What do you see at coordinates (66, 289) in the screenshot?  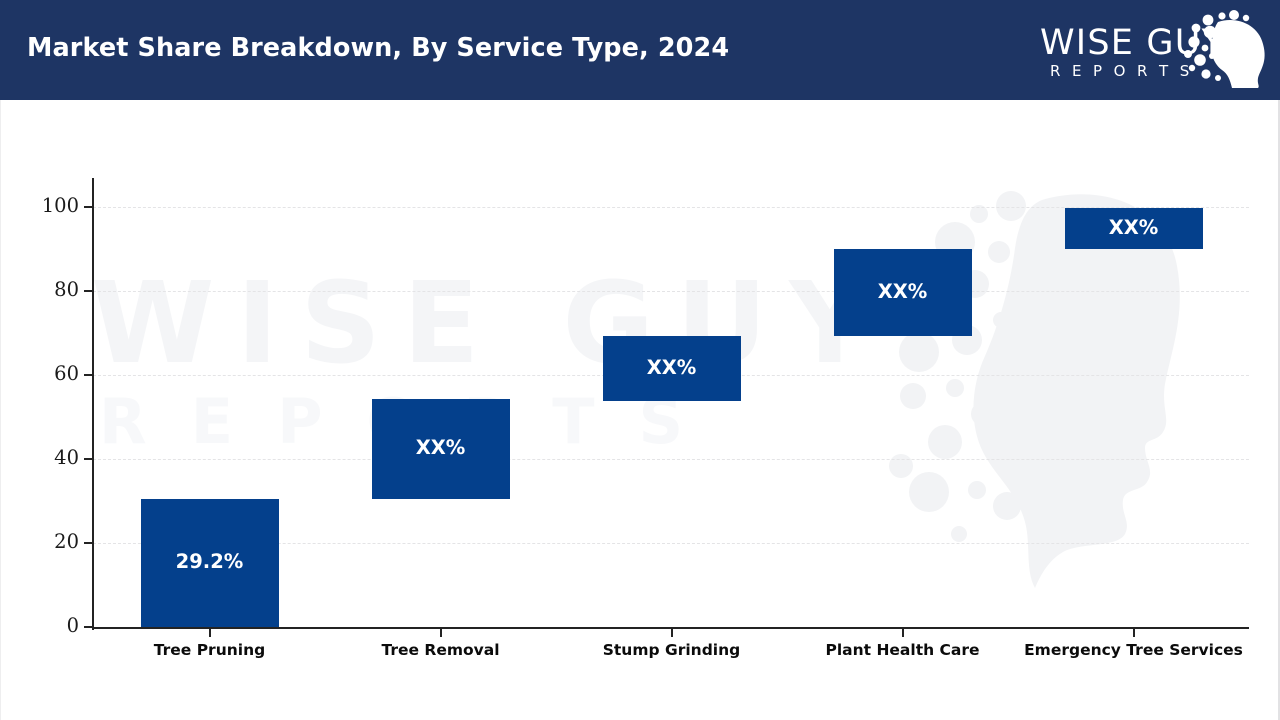 I see `y-tick-label: 80` at bounding box center [66, 289].